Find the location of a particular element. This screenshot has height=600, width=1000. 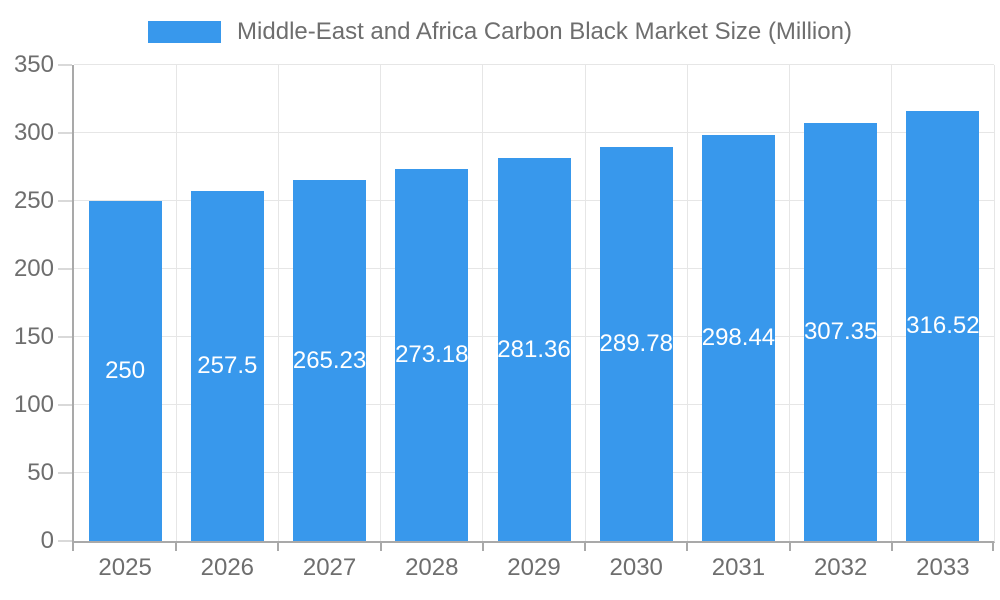

bar-2028 is located at coordinates (432, 355).